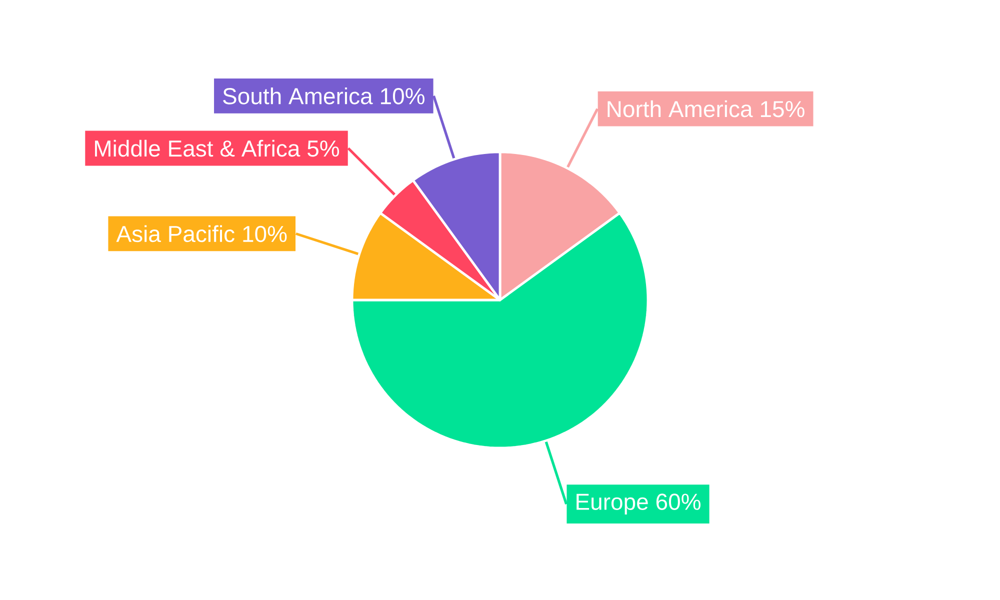  What do you see at coordinates (324, 148) in the screenshot?
I see `data-label: 5%` at bounding box center [324, 148].